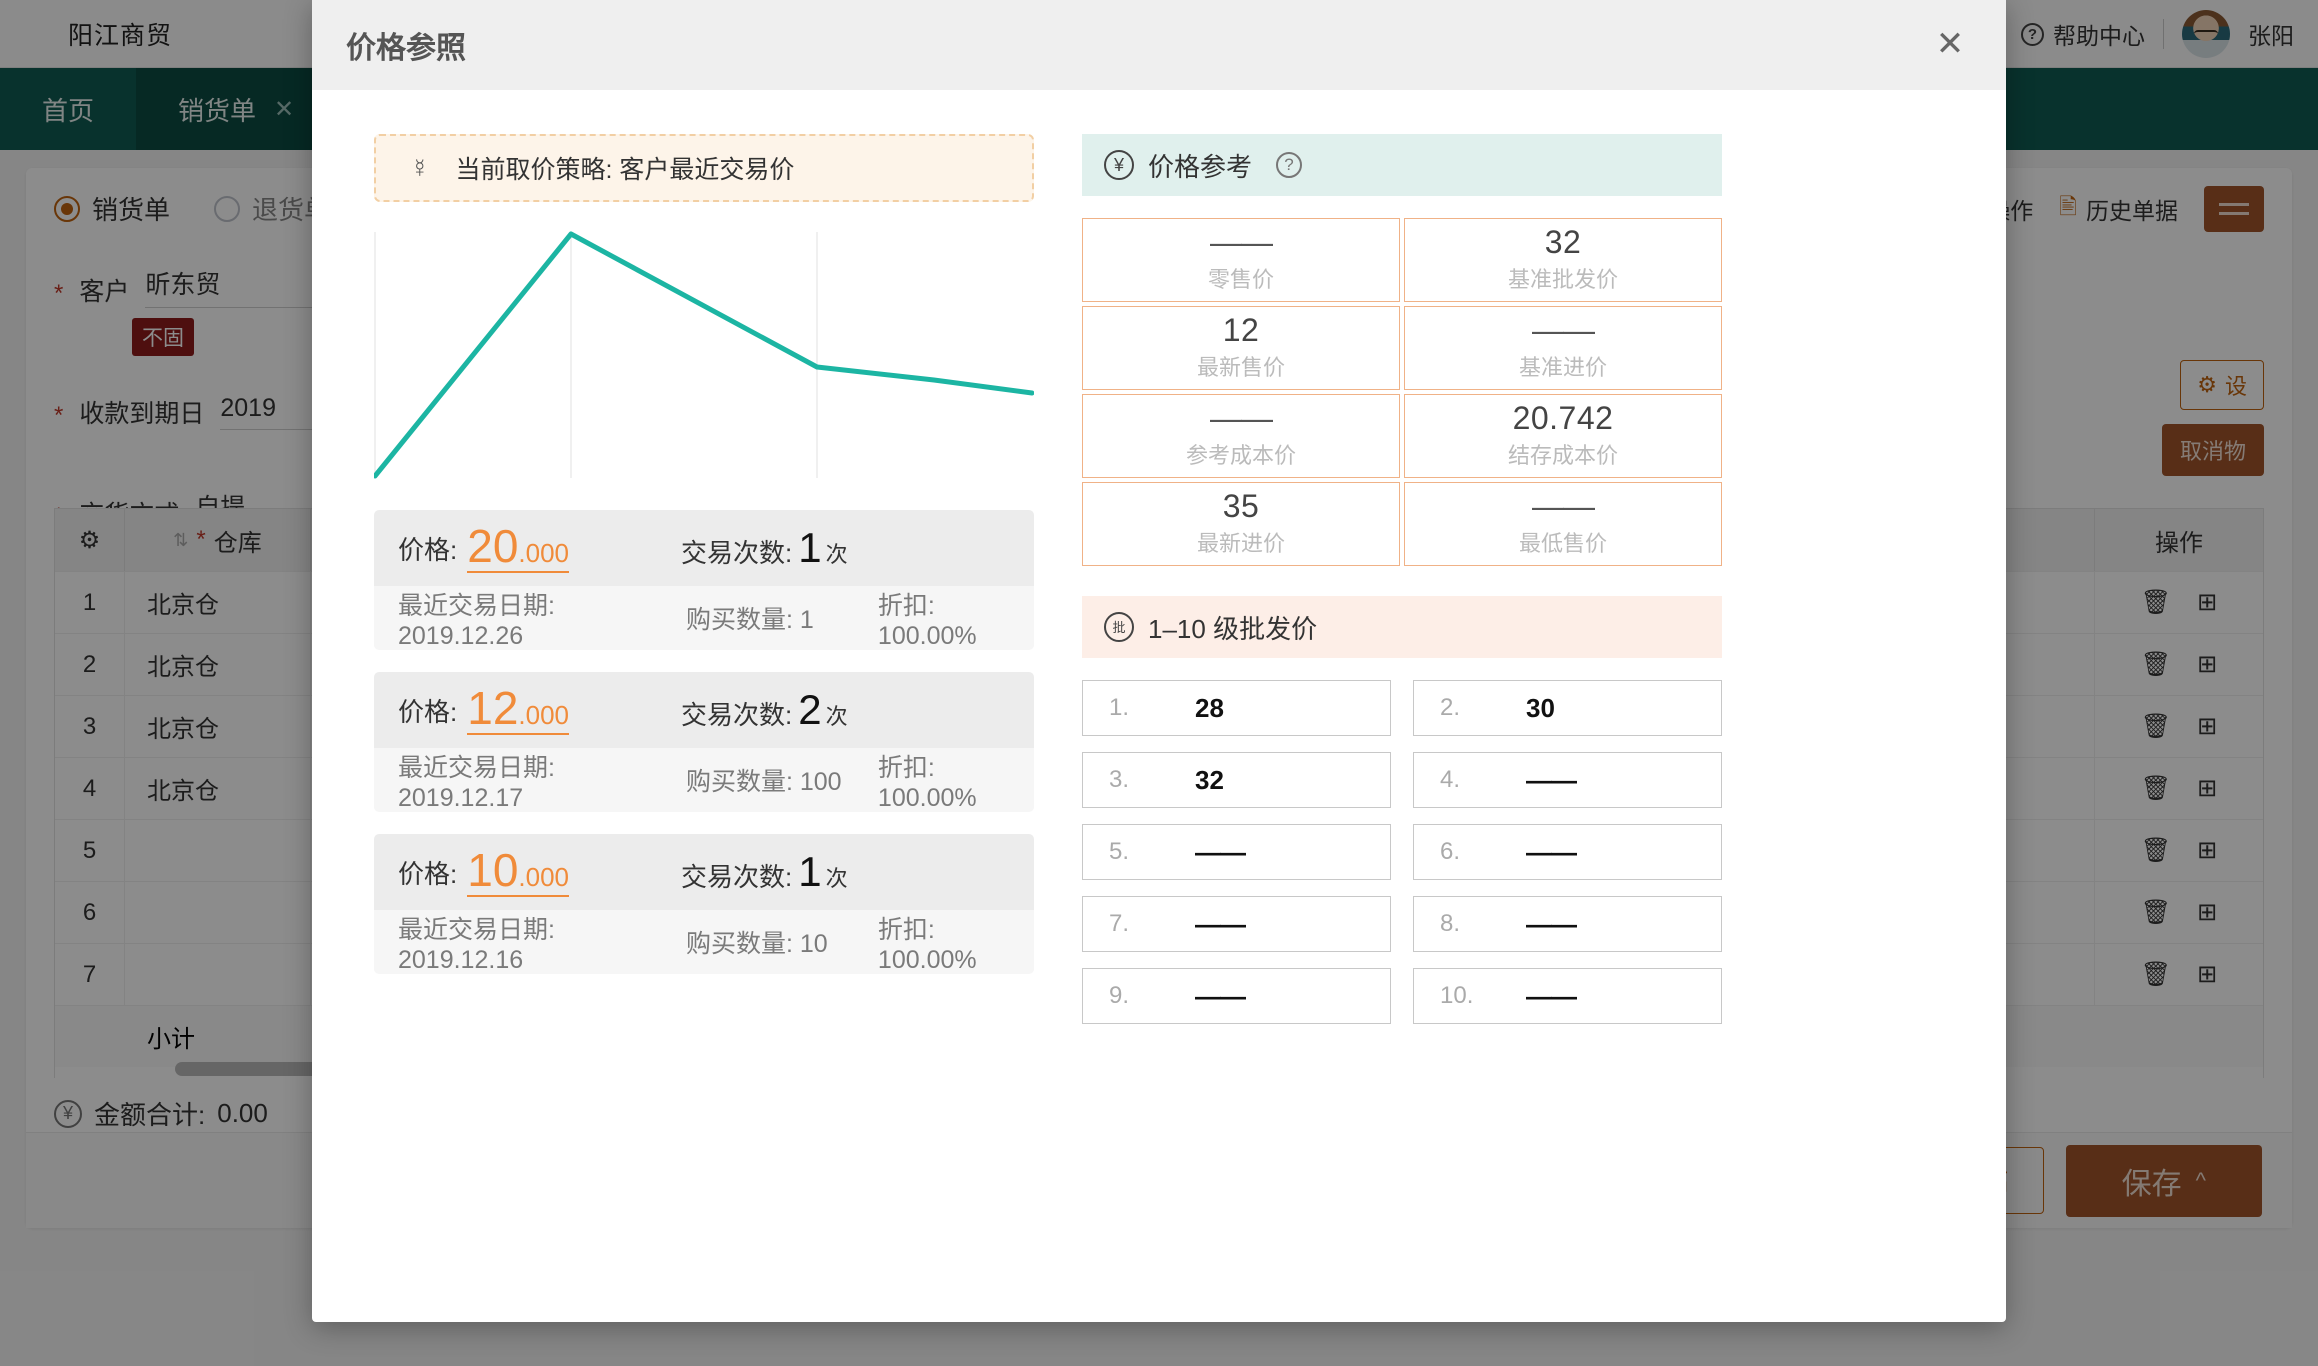 This screenshot has height=1366, width=2318. I want to click on price-value: 12 .000, so click(518, 710).